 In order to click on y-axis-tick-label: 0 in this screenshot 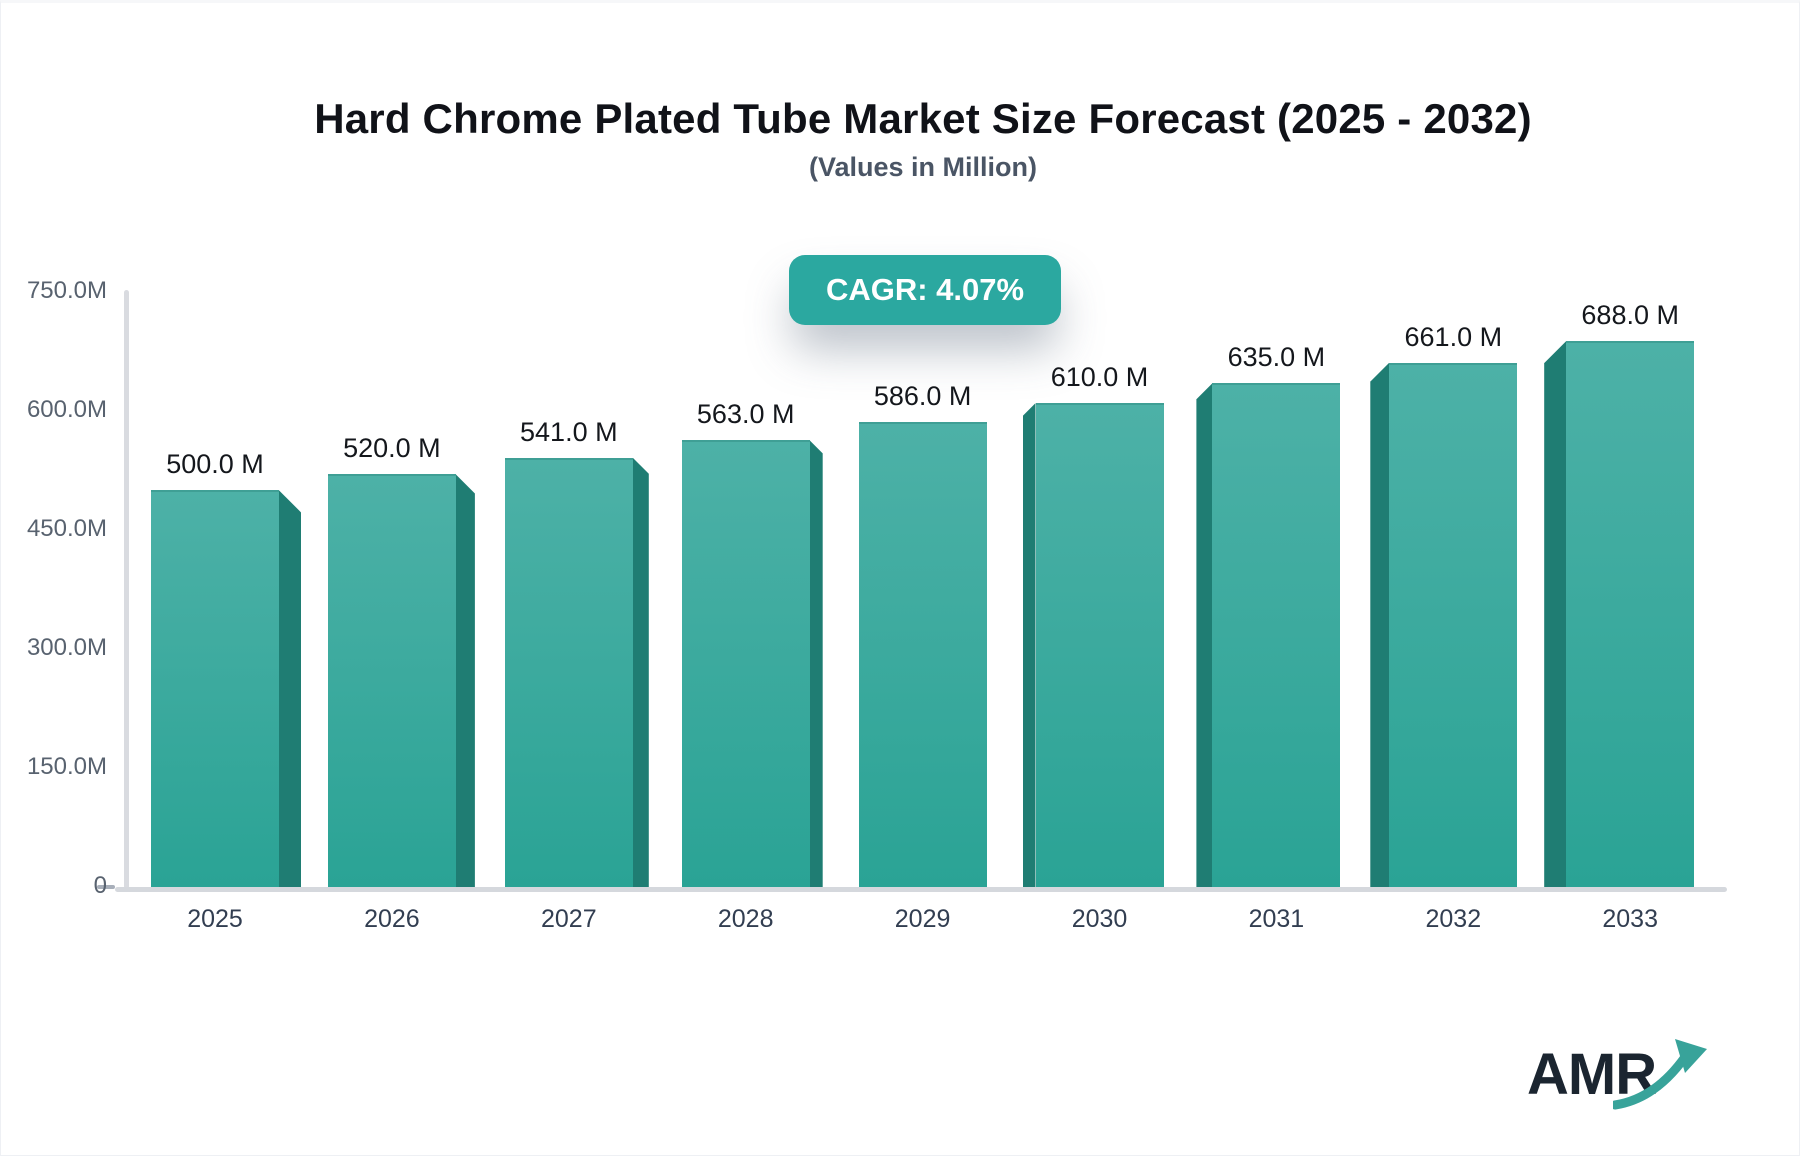, I will do `click(100, 885)`.